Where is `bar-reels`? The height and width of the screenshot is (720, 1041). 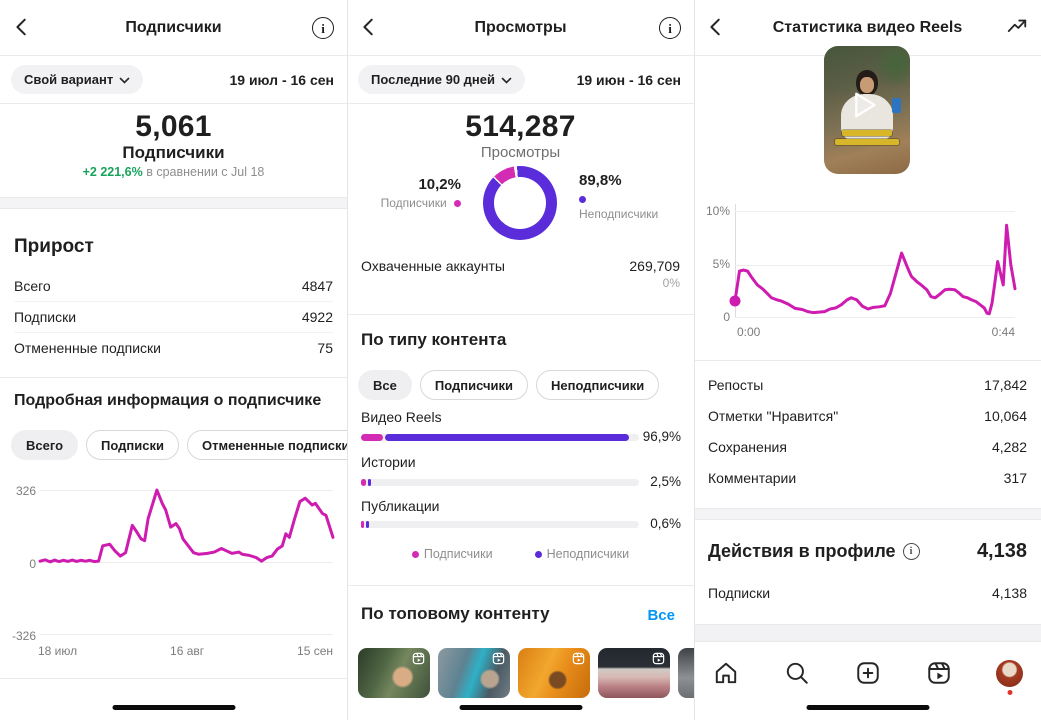
bar-reels is located at coordinates (500, 437).